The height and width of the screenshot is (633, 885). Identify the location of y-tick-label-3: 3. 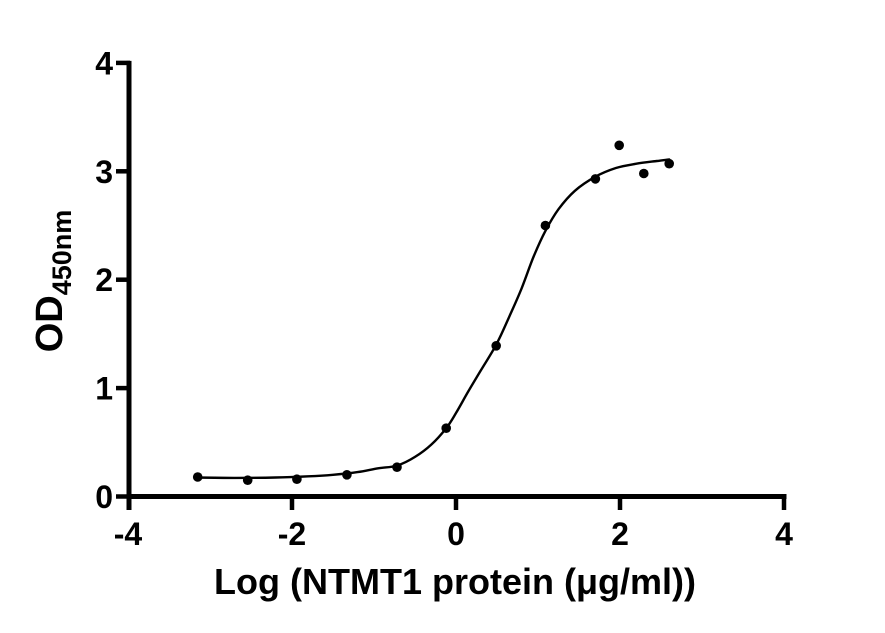
(104, 172).